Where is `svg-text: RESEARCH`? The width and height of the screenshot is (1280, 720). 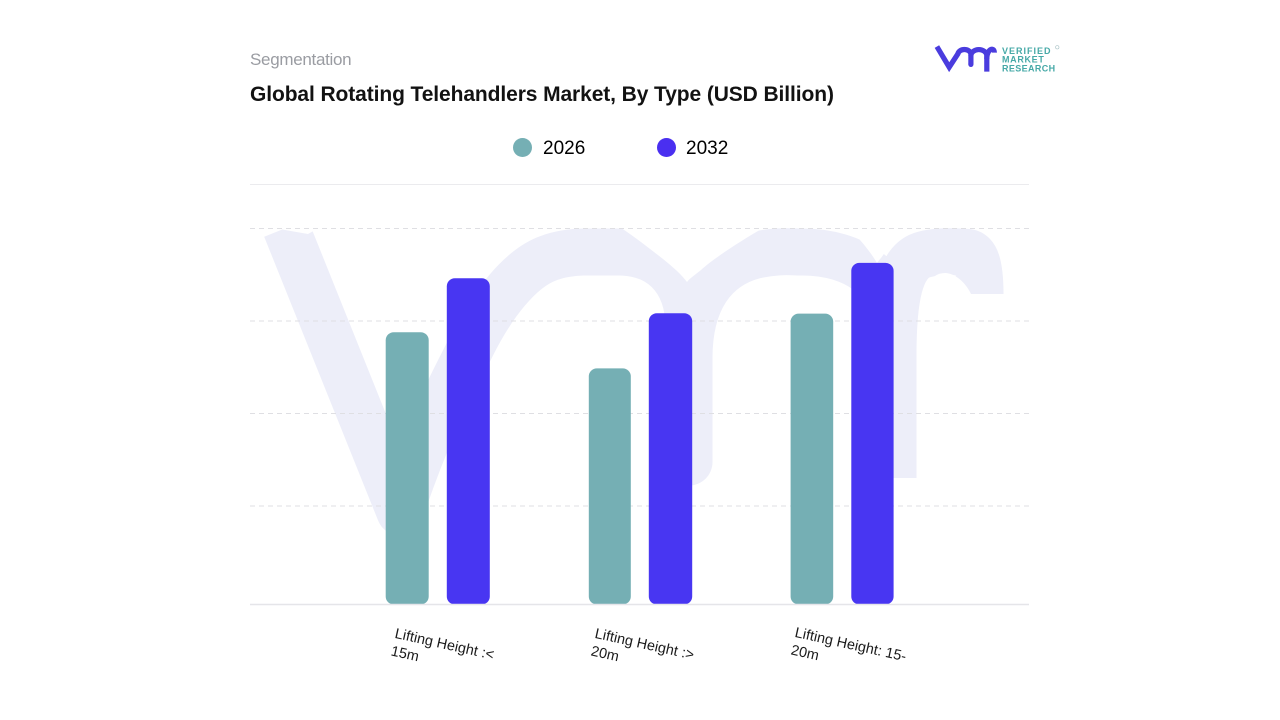 svg-text: RESEARCH is located at coordinates (1029, 69).